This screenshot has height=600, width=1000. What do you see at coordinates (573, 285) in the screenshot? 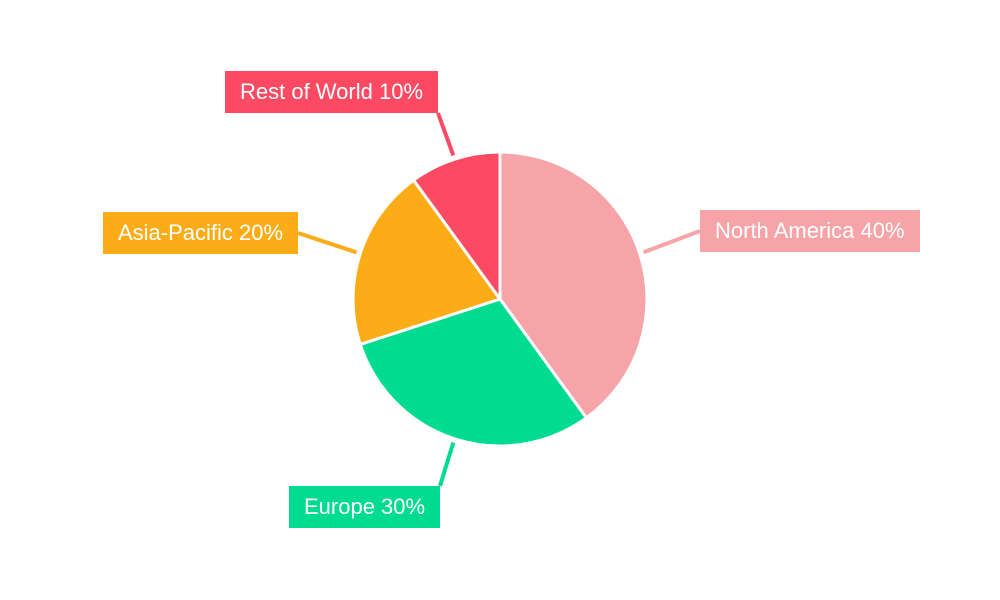
I see `pie-slice-north-america` at bounding box center [573, 285].